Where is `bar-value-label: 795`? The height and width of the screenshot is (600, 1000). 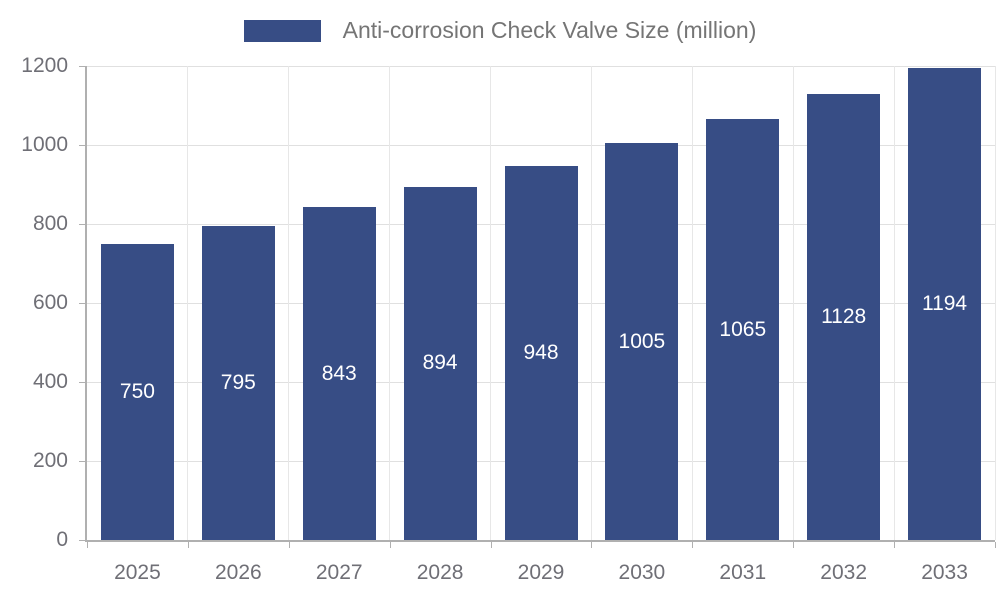 bar-value-label: 795 is located at coordinates (238, 382).